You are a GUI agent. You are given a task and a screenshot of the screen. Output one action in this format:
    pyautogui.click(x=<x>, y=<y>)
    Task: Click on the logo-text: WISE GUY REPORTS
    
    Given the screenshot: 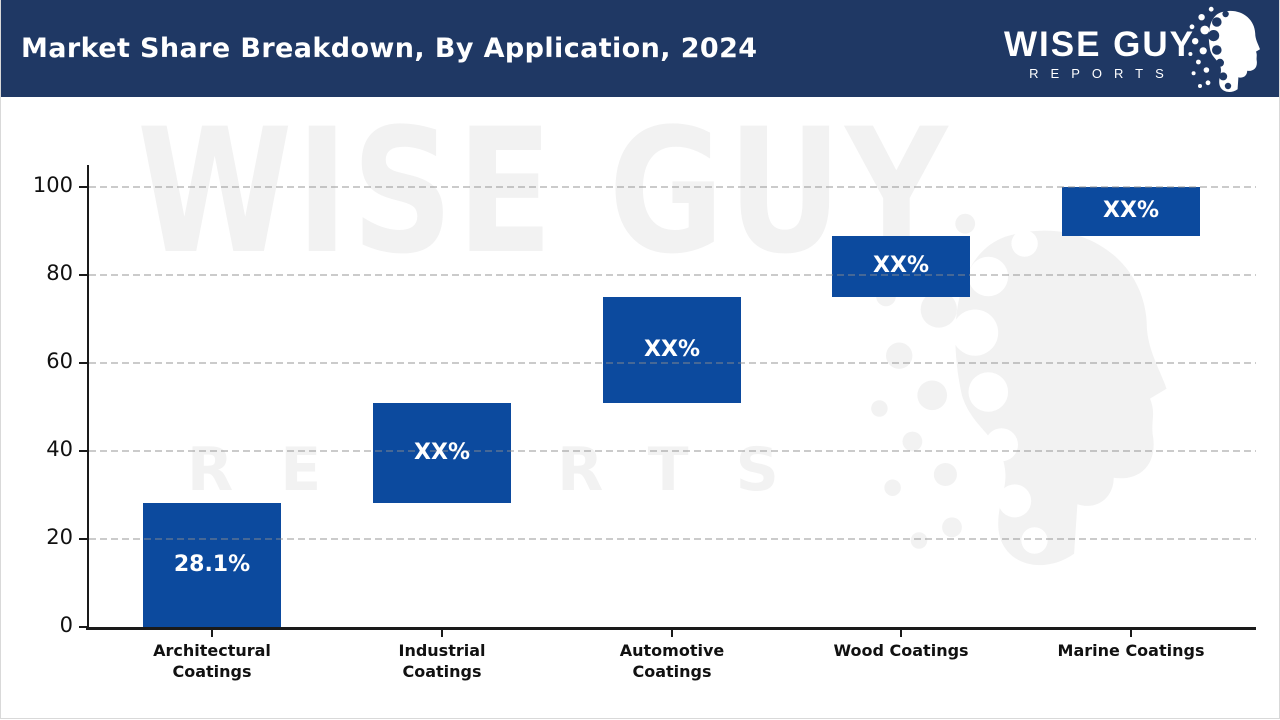 What is the action you would take?
    pyautogui.click(x=1099, y=53)
    